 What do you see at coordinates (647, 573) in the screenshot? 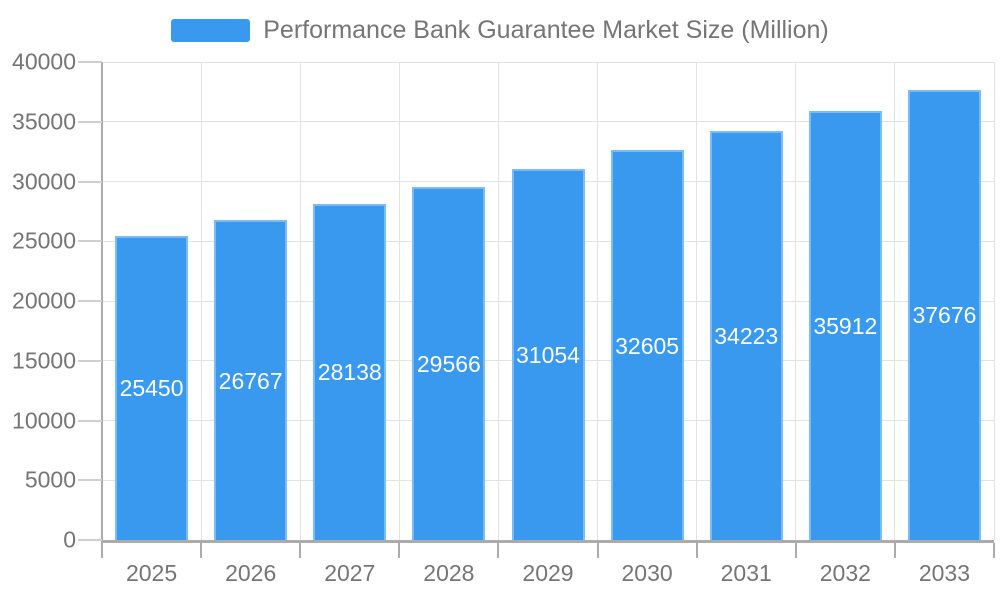
I see `x-axis-label-2030: 2030` at bounding box center [647, 573].